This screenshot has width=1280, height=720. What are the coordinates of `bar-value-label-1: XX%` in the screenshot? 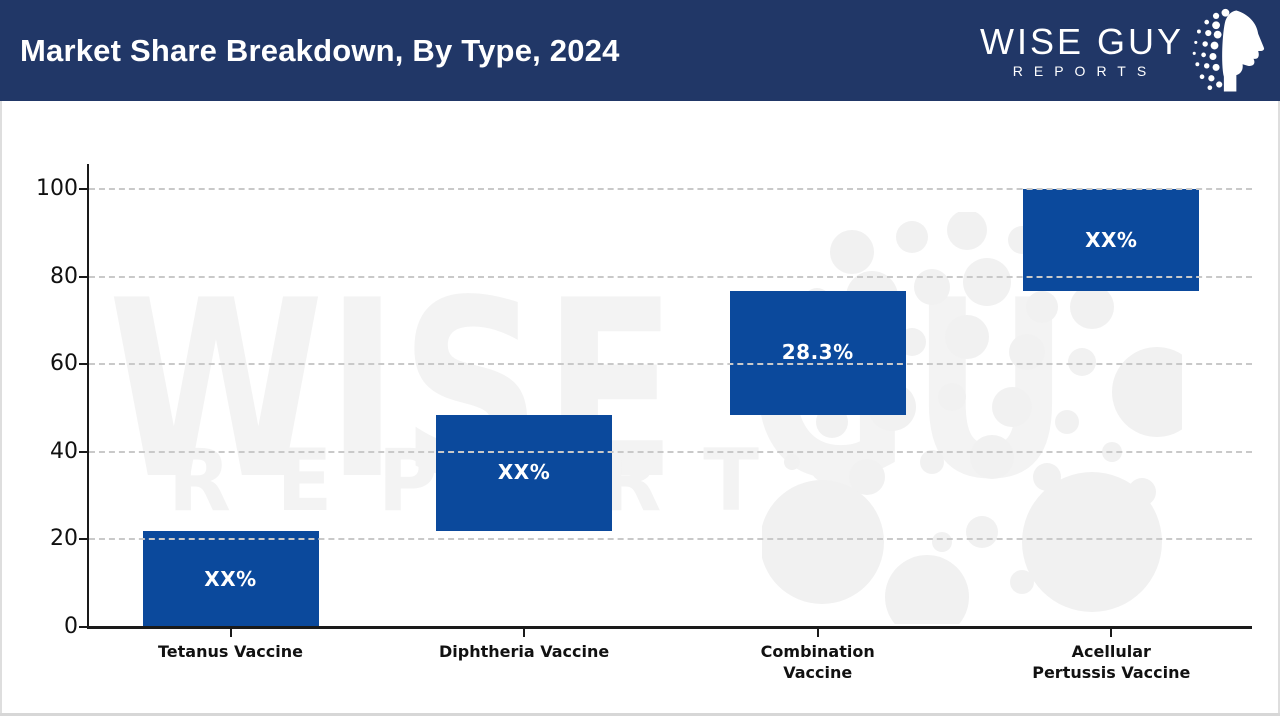 It's located at (230, 578).